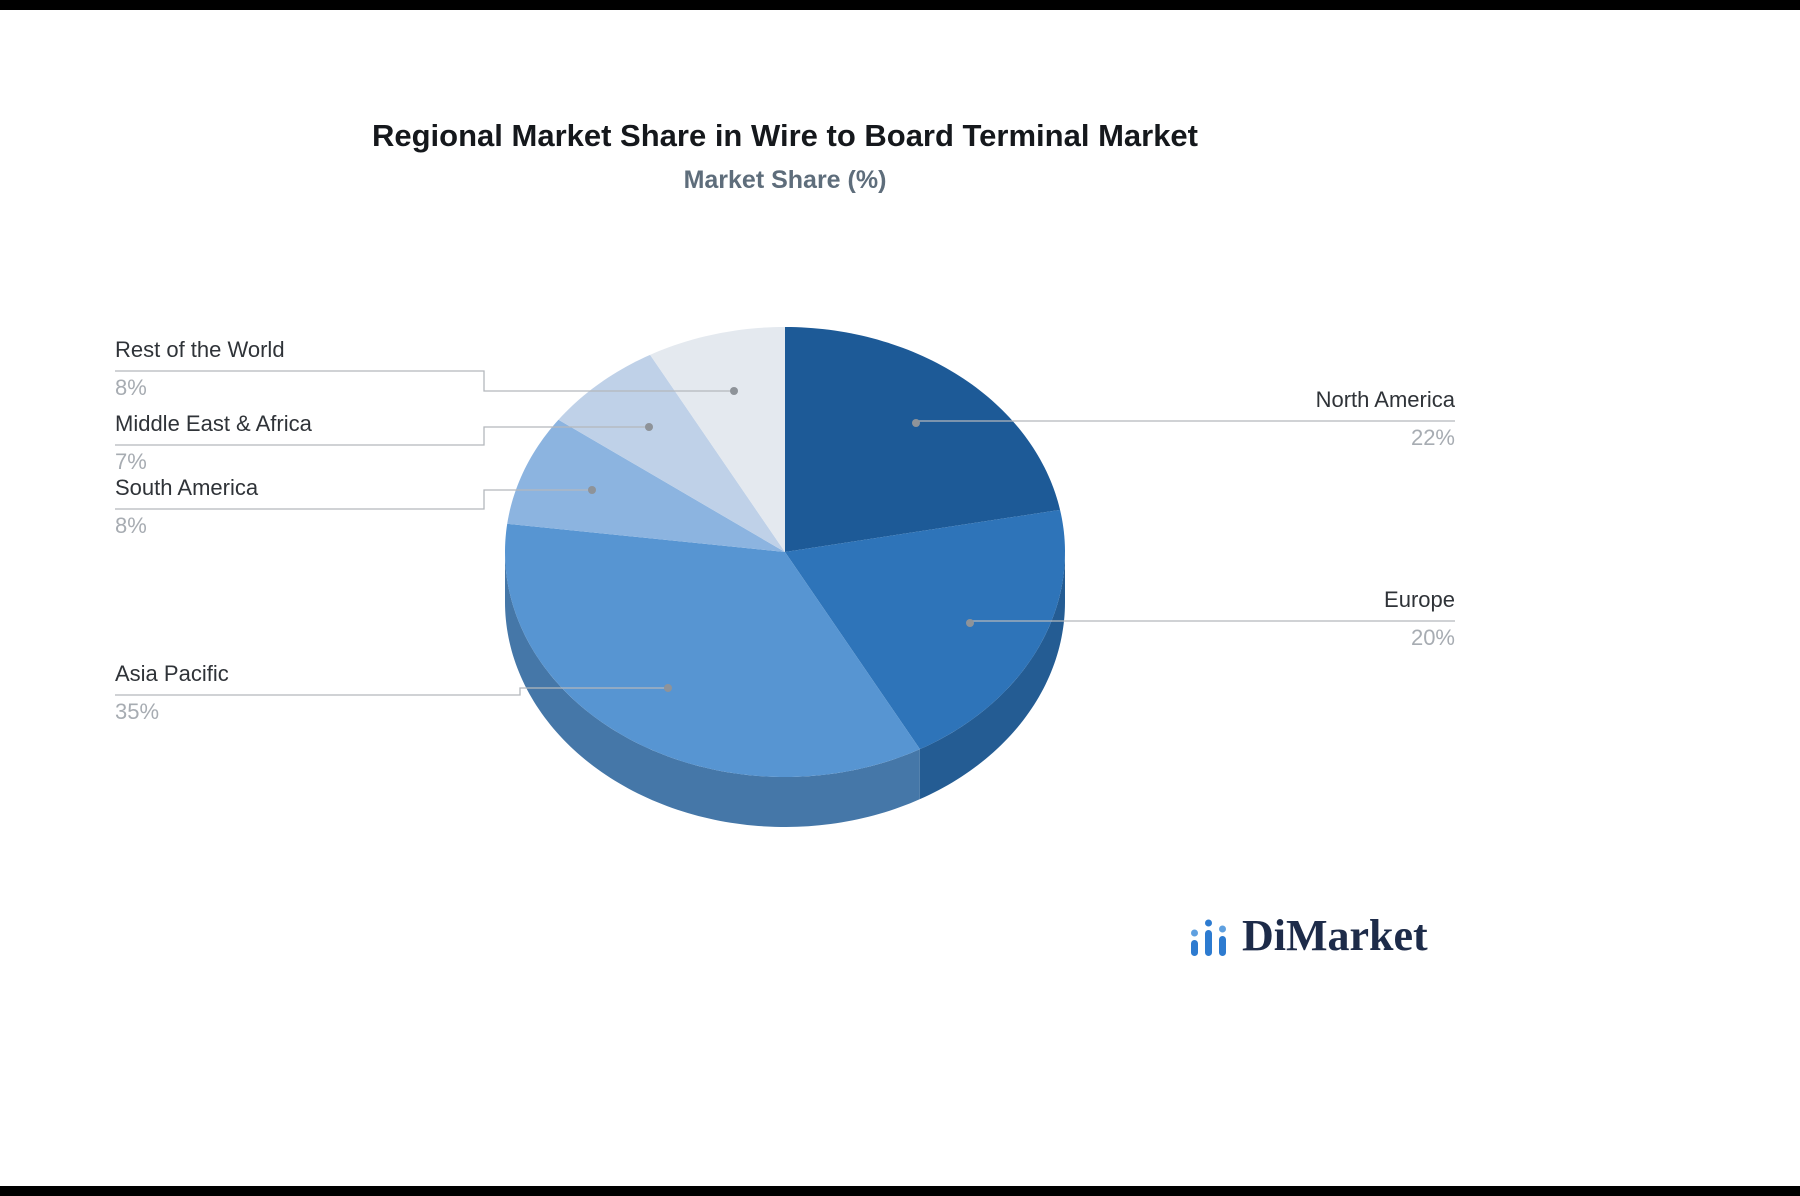 The height and width of the screenshot is (1196, 1800). I want to click on pie-slice-rest-of-the-world, so click(717, 439).